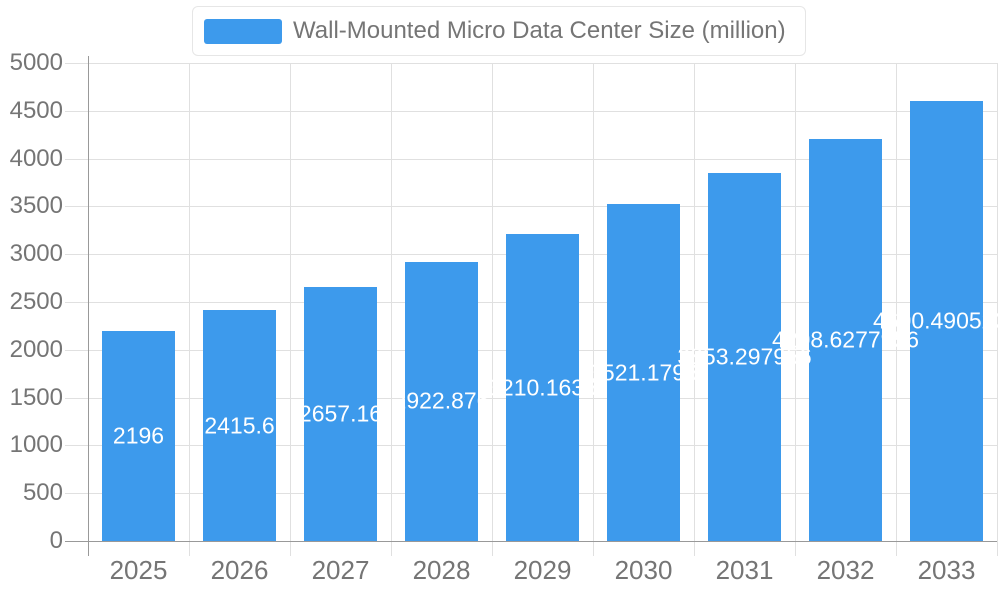 This screenshot has height=600, width=1000. What do you see at coordinates (138, 570) in the screenshot?
I see `x-axis-tick-label: 2025` at bounding box center [138, 570].